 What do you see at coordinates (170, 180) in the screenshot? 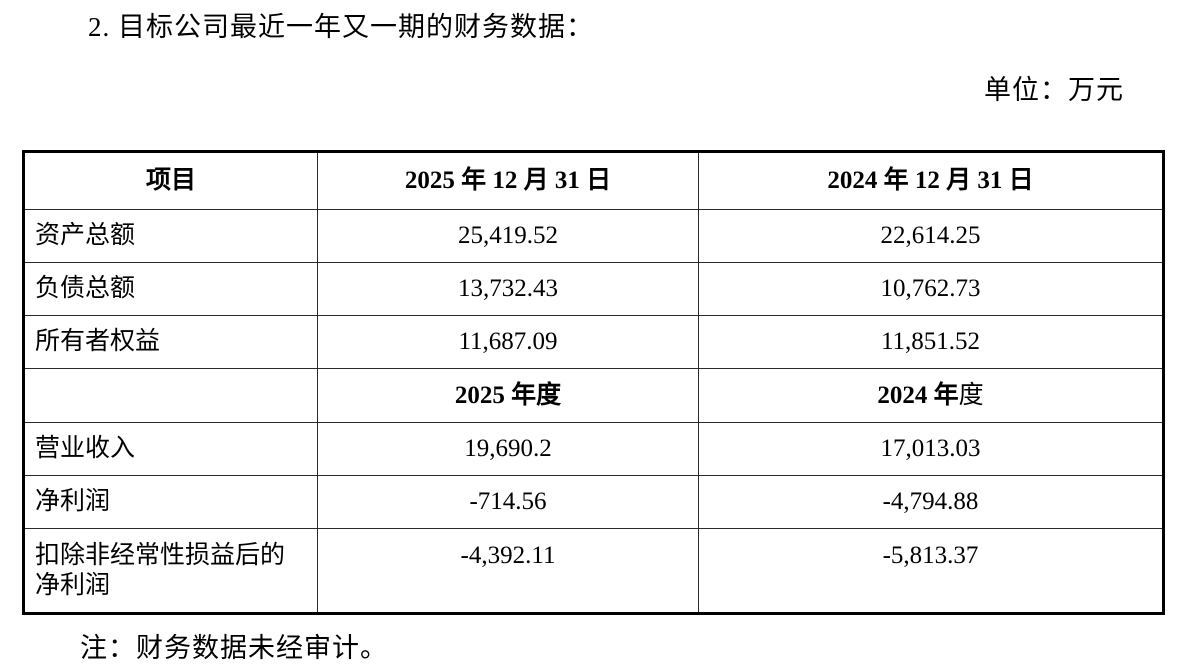
I see `column-header-item: 项目` at bounding box center [170, 180].